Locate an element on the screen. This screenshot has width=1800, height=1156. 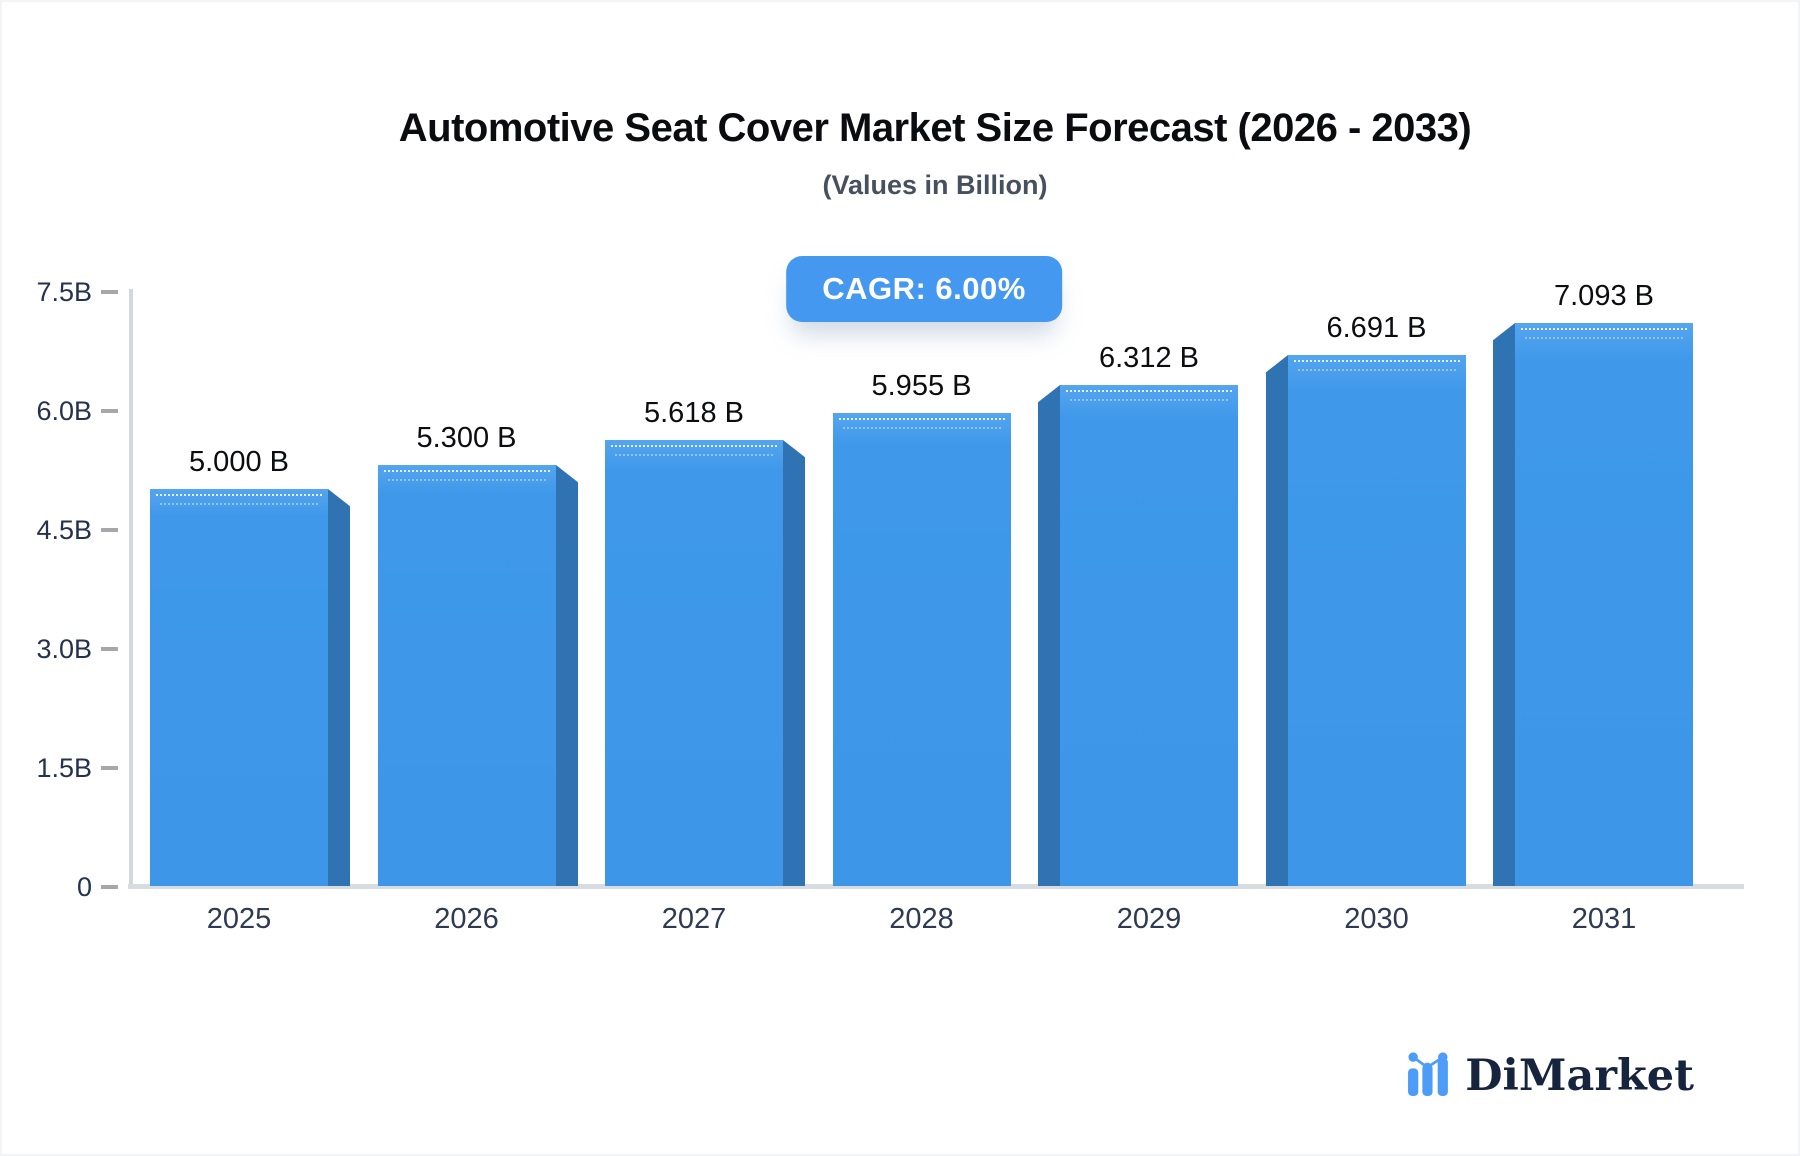
bar-2029 is located at coordinates (1149, 635).